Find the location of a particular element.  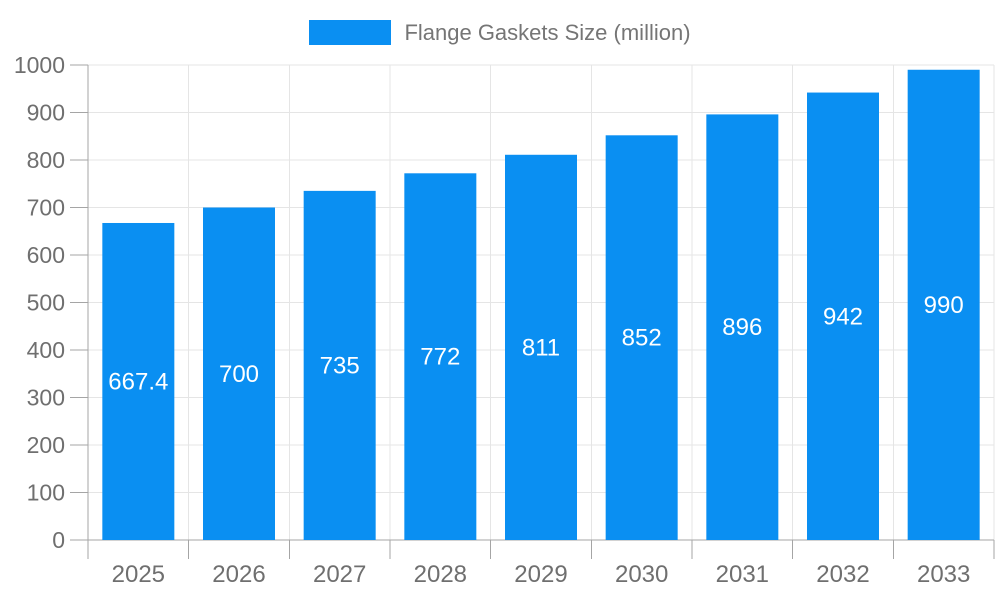

legend-swatch-icon is located at coordinates (350, 32).